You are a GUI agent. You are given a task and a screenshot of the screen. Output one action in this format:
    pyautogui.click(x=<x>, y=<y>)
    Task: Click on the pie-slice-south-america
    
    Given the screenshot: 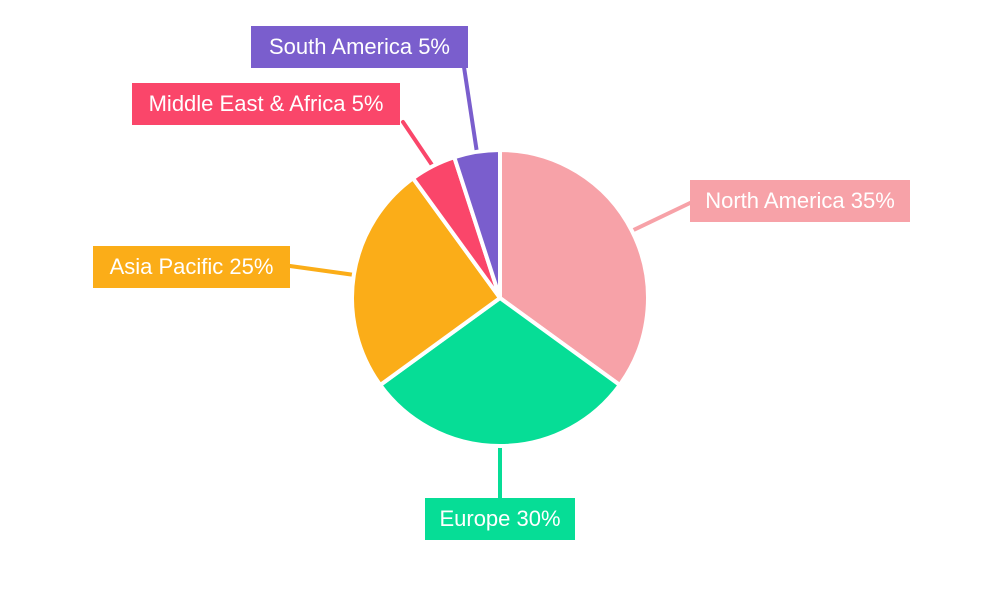 What is the action you would take?
    pyautogui.click(x=477, y=224)
    